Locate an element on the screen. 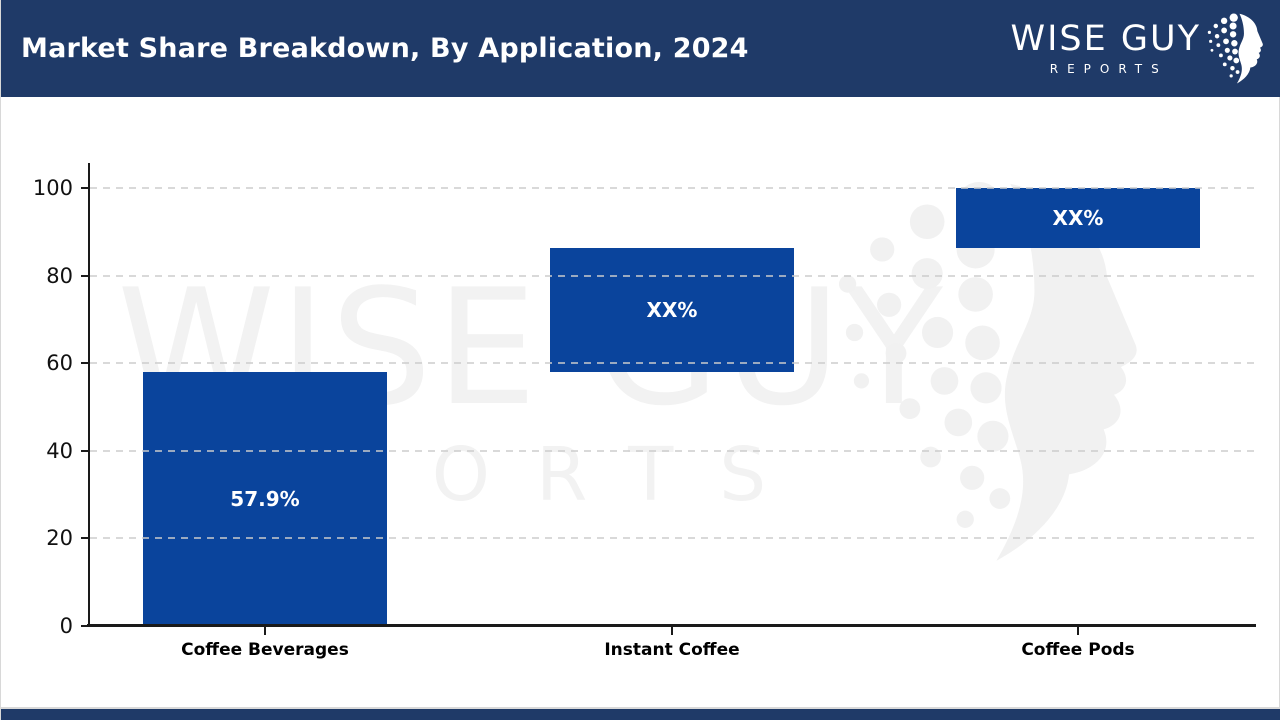  bar-segment: 57.9% is located at coordinates (265, 499).